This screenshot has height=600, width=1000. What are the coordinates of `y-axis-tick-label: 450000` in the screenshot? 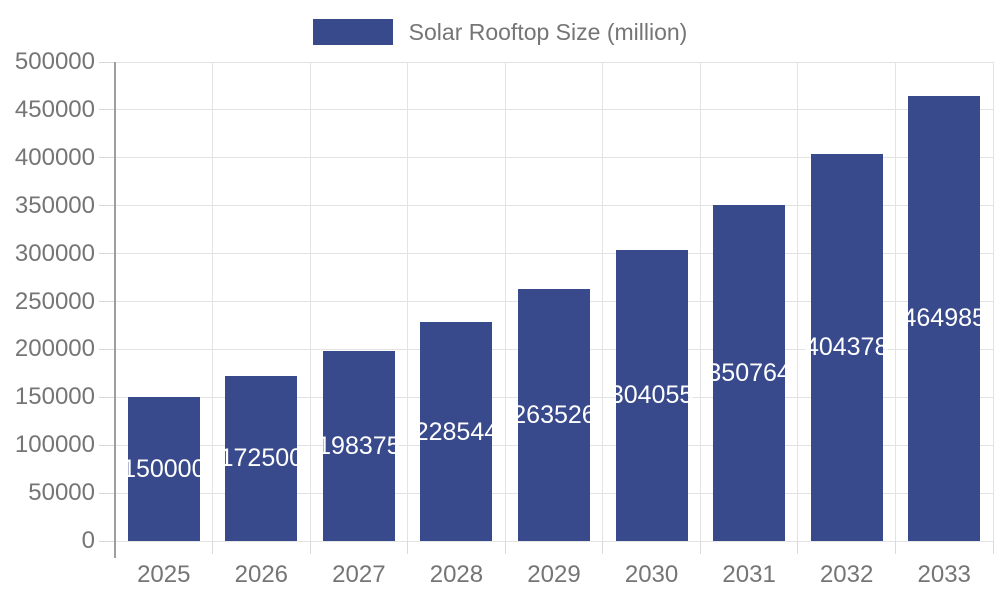 It's located at (54, 109).